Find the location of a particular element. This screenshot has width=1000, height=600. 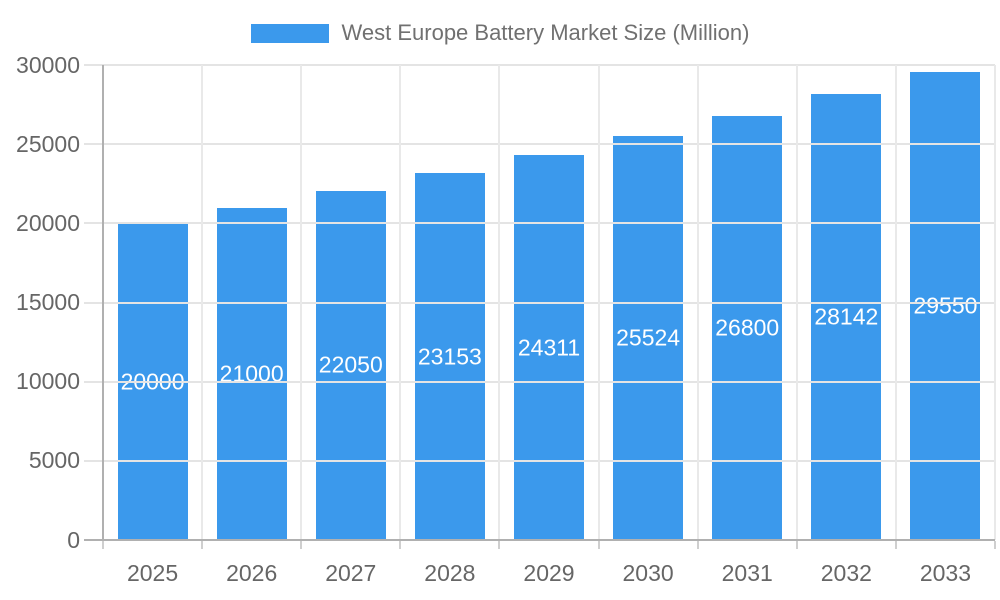

y-axis-line is located at coordinates (103, 303).